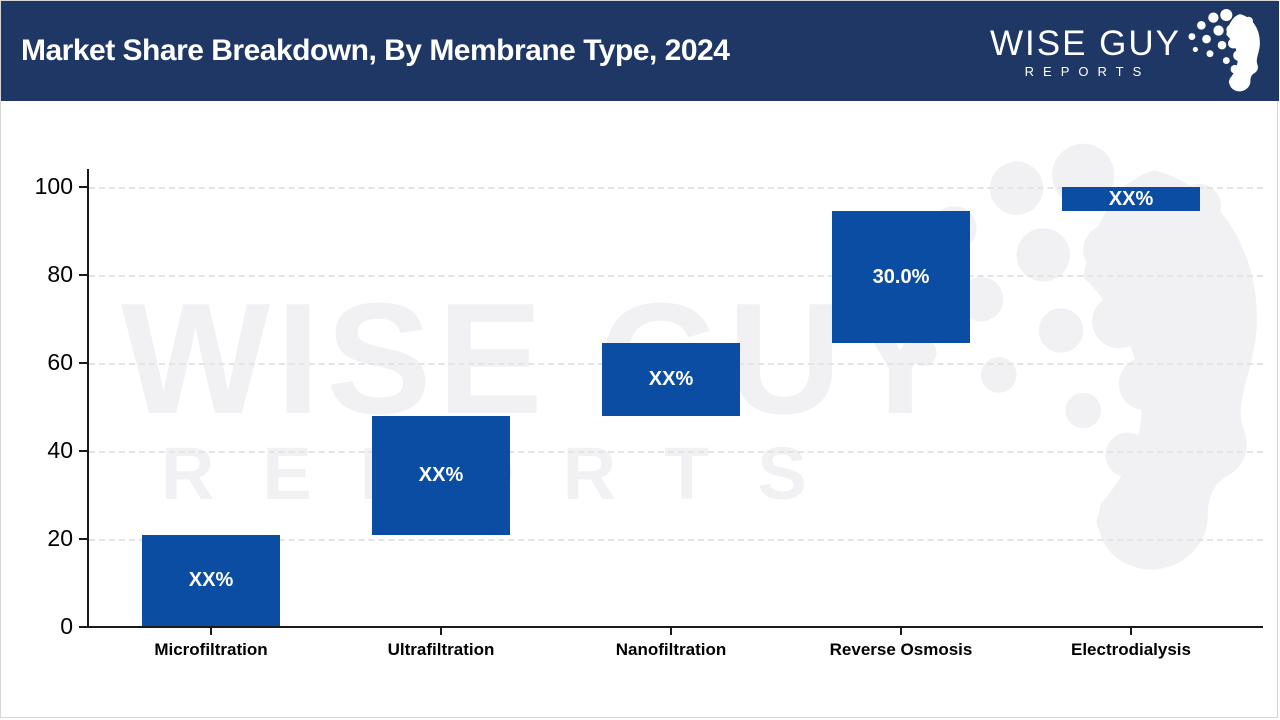 Image resolution: width=1280 pixels, height=720 pixels. I want to click on x-axis-label-2: Nanofiltration, so click(671, 649).